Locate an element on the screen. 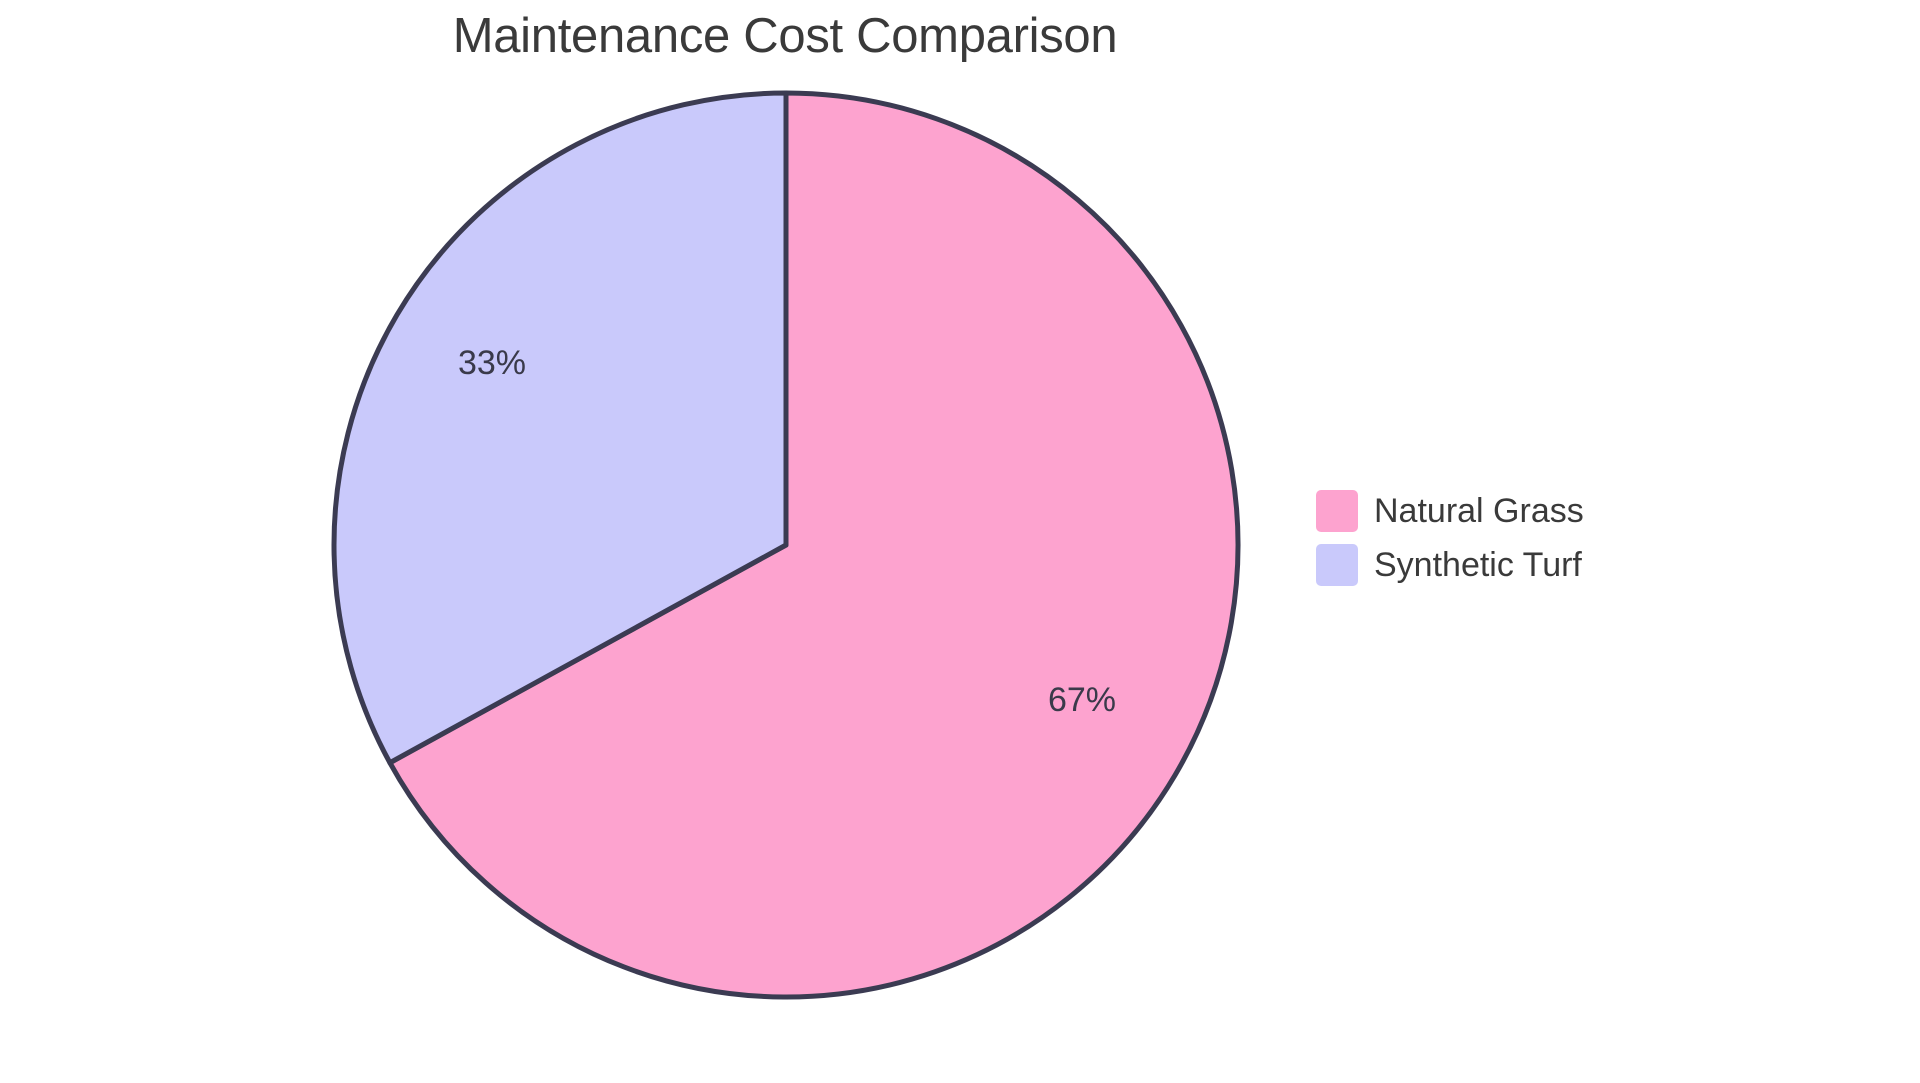  pie-slice-labels: 67% 33% is located at coordinates (787, 531).